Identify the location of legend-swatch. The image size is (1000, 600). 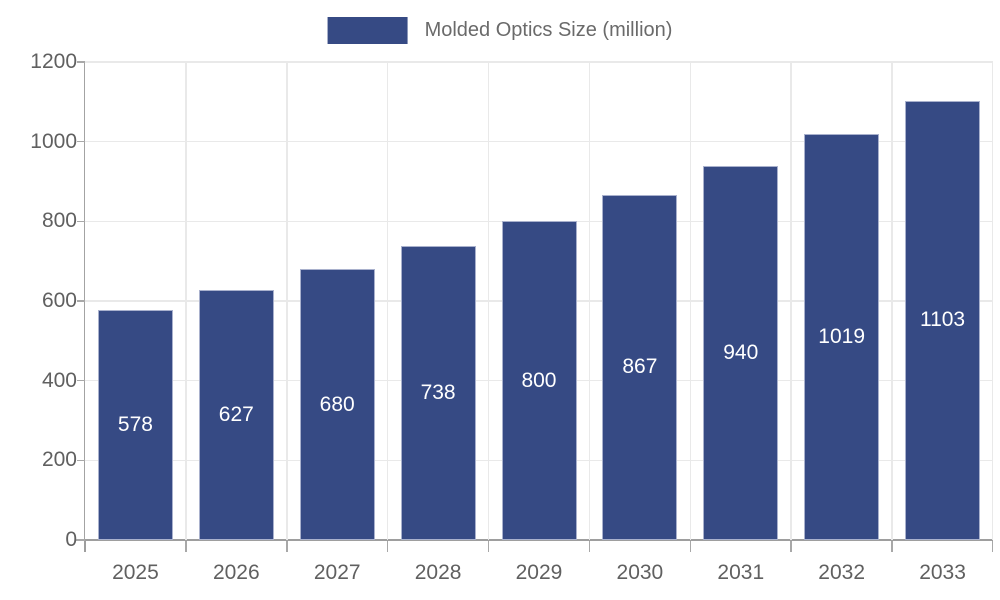
(367, 30).